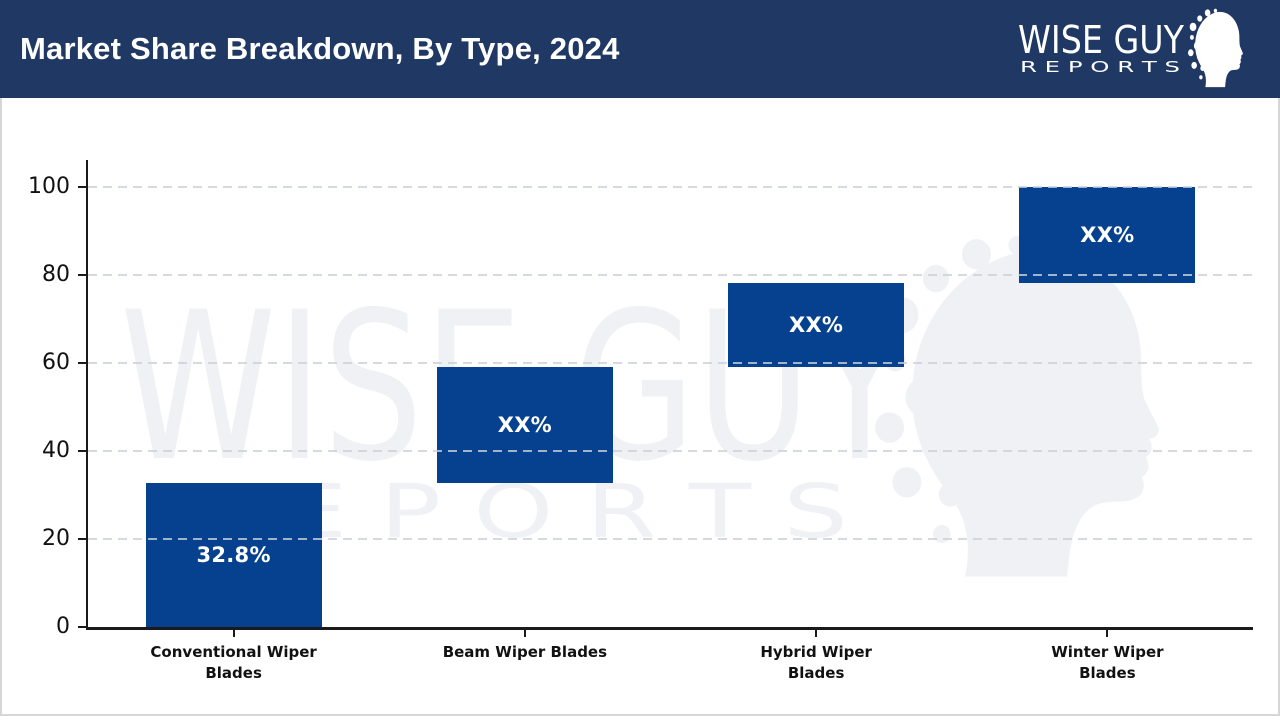 The image size is (1280, 720). I want to click on x-tick-label: Conventional Wiper Blades, so click(233, 662).